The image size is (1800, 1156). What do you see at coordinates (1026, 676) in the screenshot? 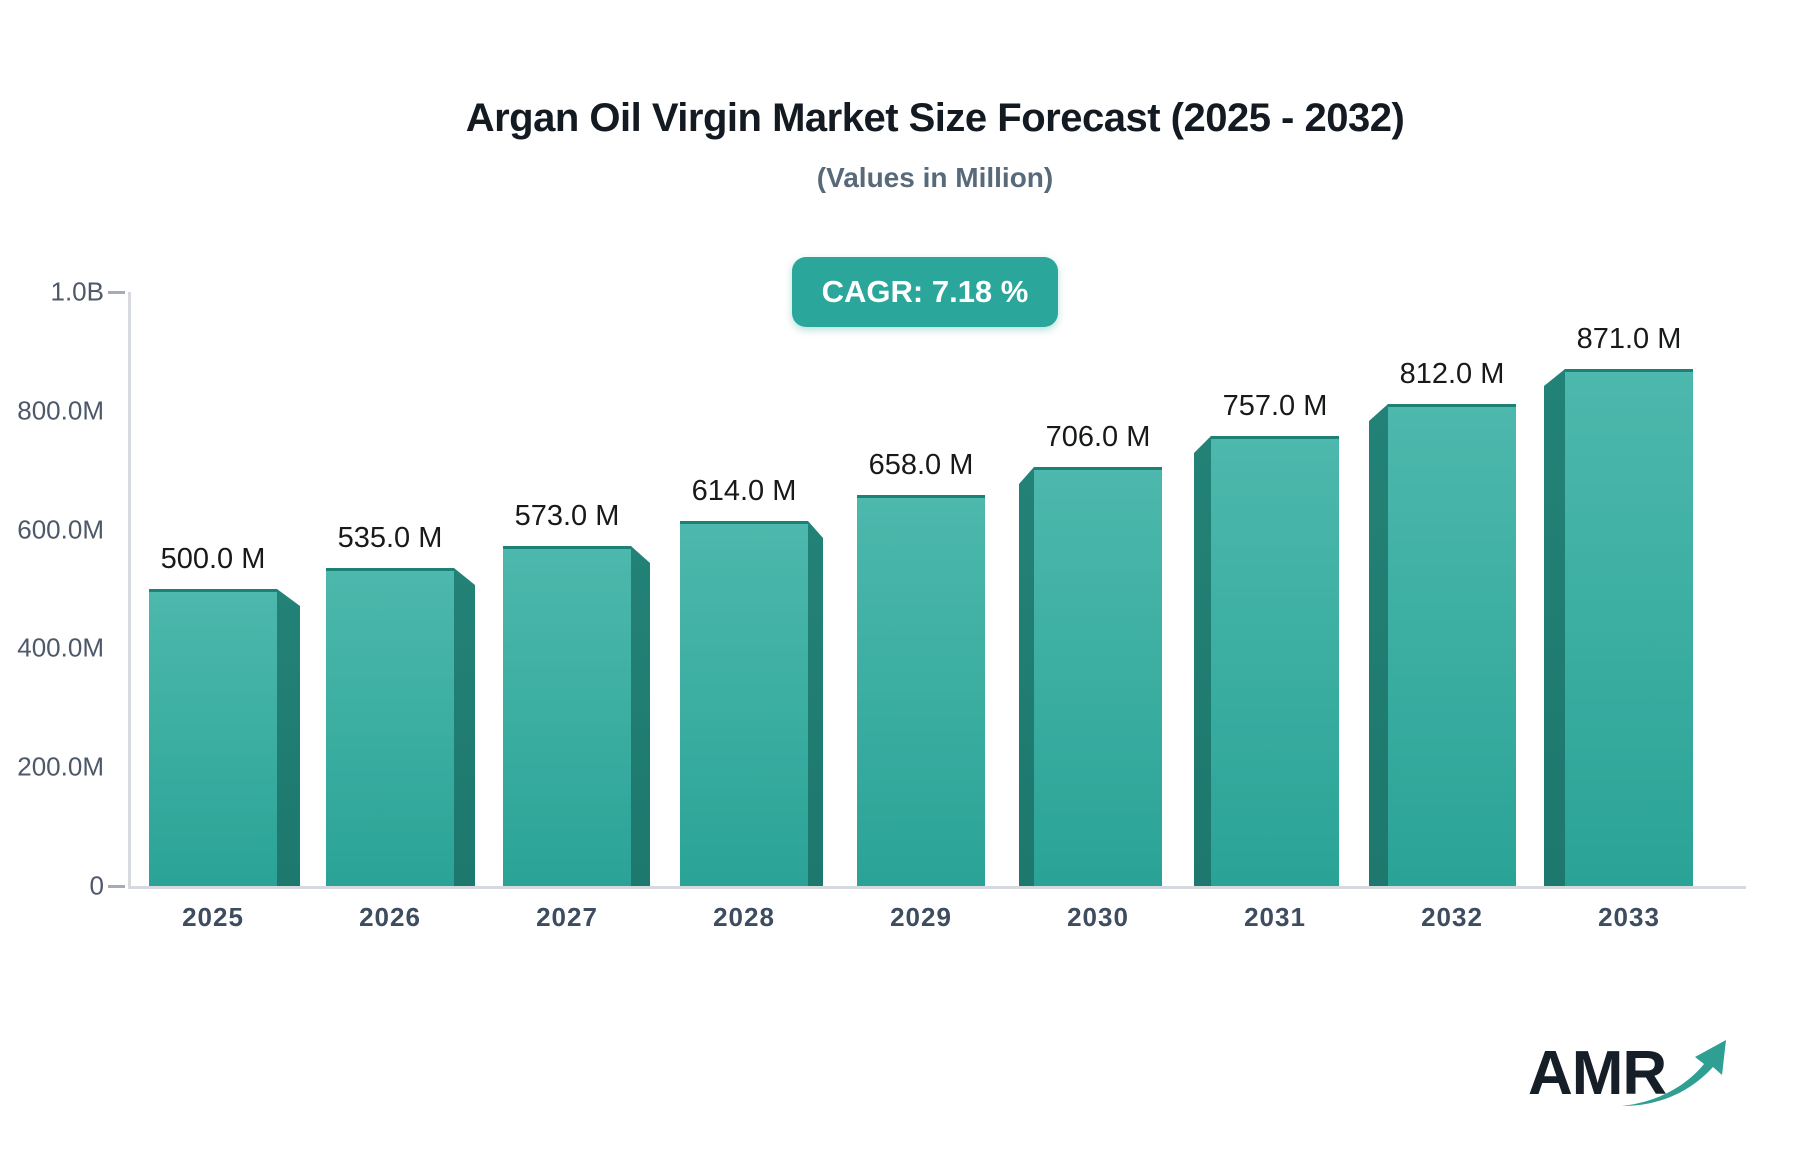
I see `bar-2030-side-face` at bounding box center [1026, 676].